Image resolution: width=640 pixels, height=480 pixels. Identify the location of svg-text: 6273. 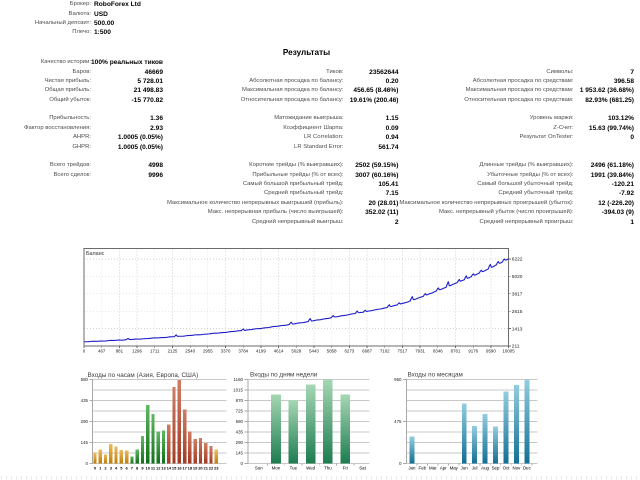
(349, 351).